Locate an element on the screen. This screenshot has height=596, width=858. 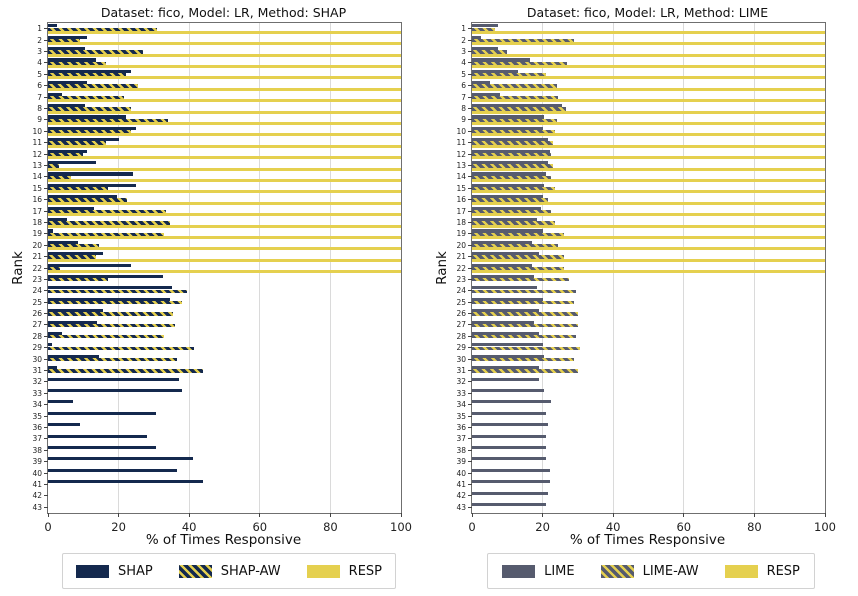
y-tick-label: 3 is located at coordinates (39, 51).